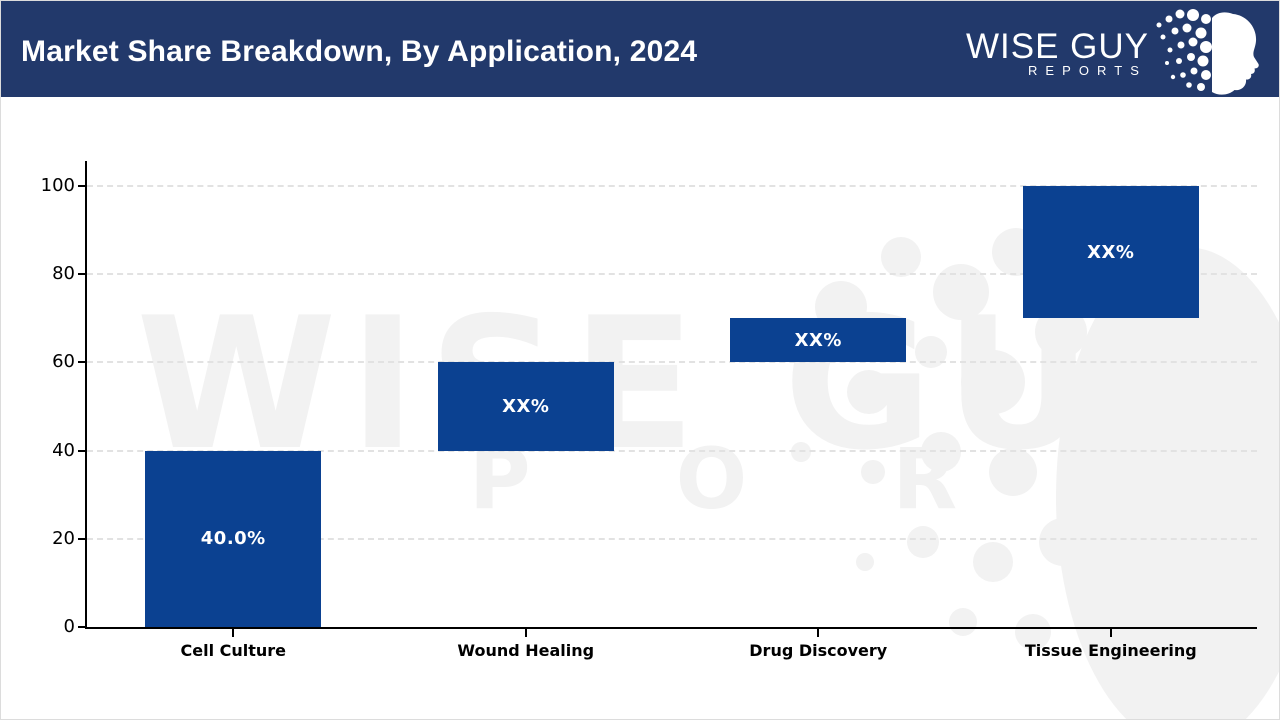 The height and width of the screenshot is (720, 1280). Describe the element at coordinates (63, 538) in the screenshot. I see `y-tick-label-20: 20` at that location.